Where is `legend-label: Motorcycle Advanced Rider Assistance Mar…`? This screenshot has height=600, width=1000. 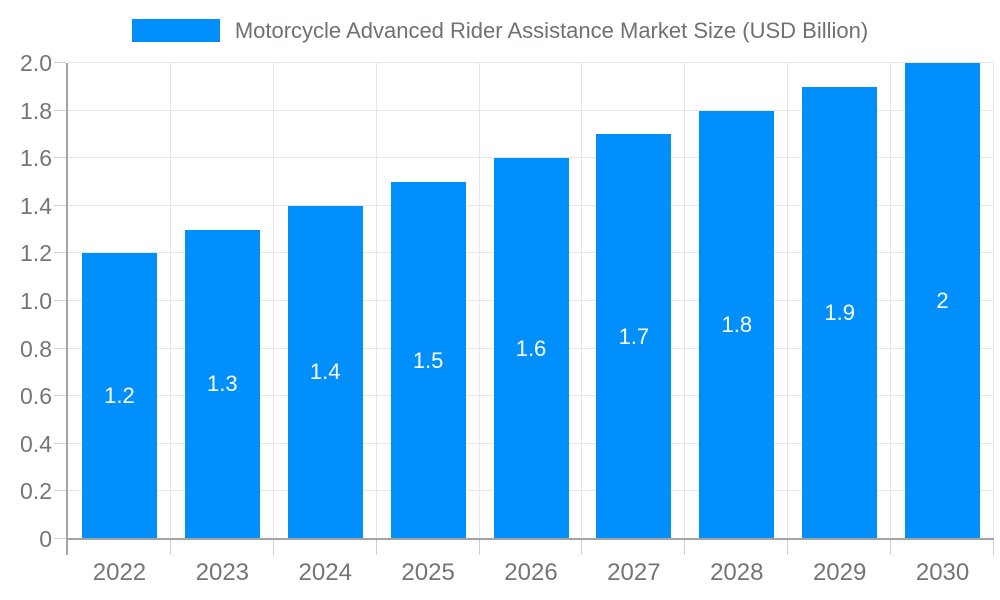
legend-label: Motorcycle Advanced Rider Assistance Mar… is located at coordinates (551, 30).